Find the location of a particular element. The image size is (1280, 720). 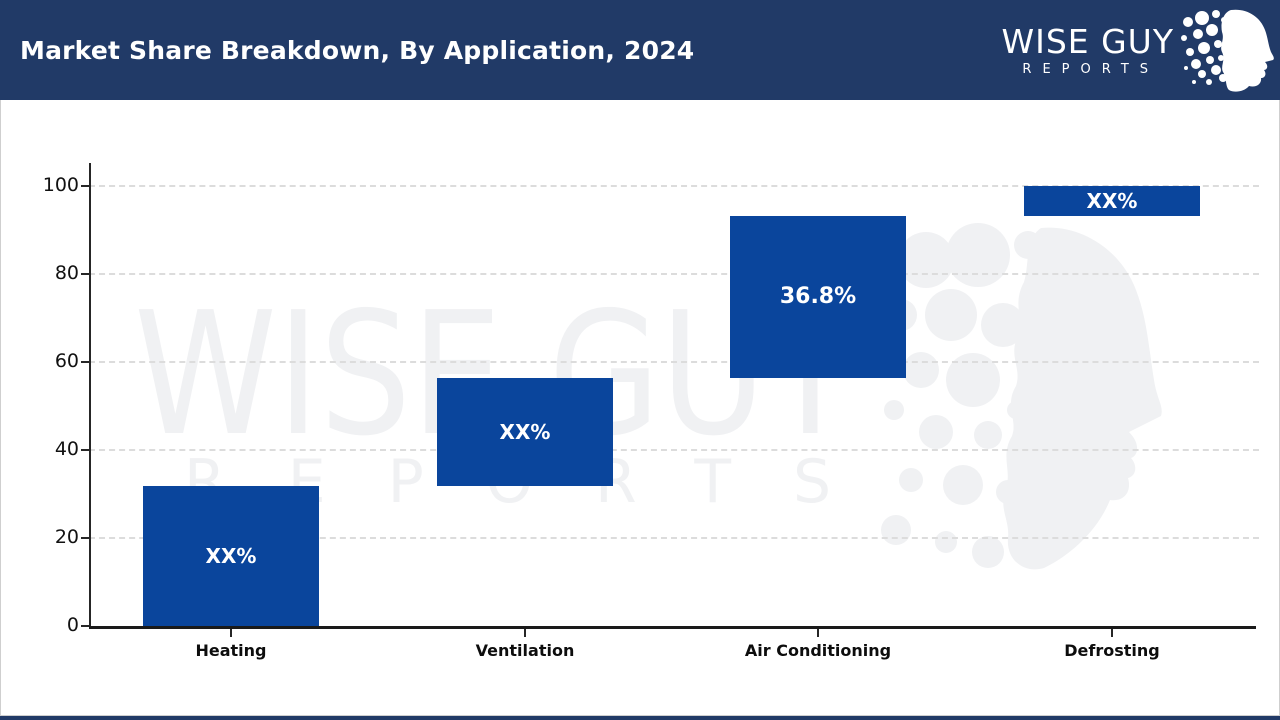

wiseguy-logo: WISE GUY REPORTS is located at coordinates (1138, 50).